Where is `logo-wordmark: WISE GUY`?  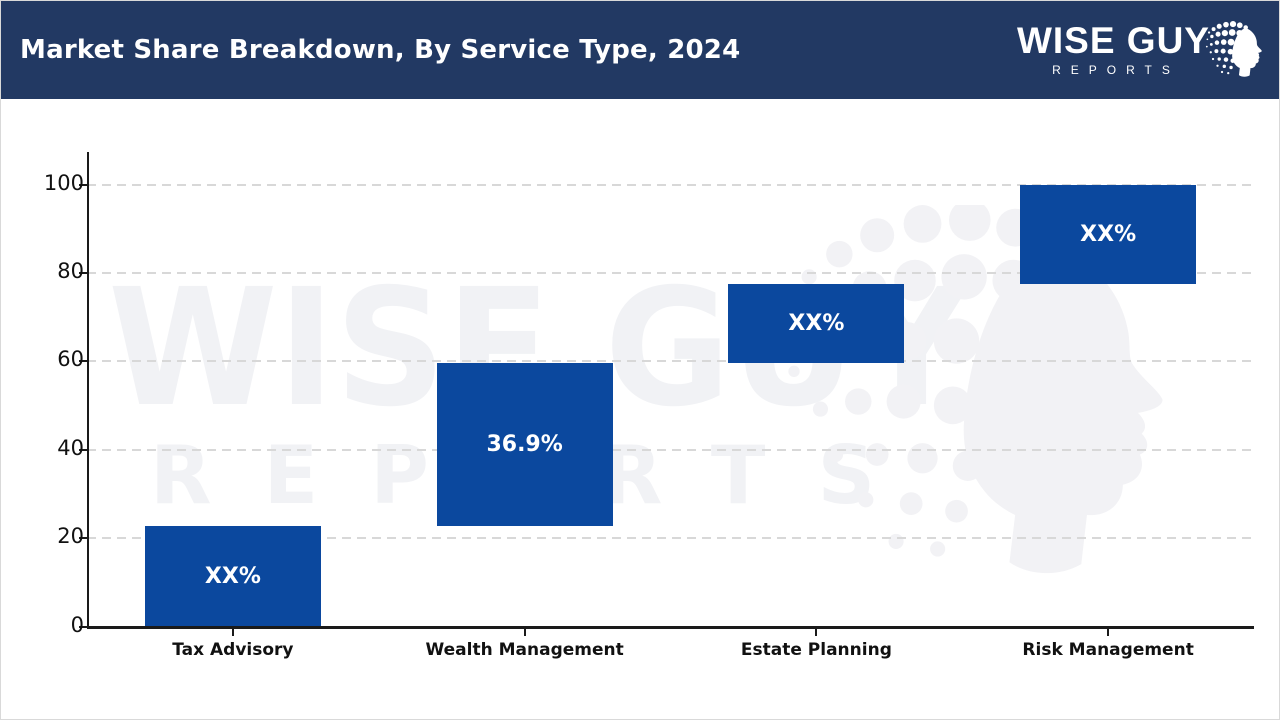
logo-wordmark: WISE GUY is located at coordinates (1113, 40).